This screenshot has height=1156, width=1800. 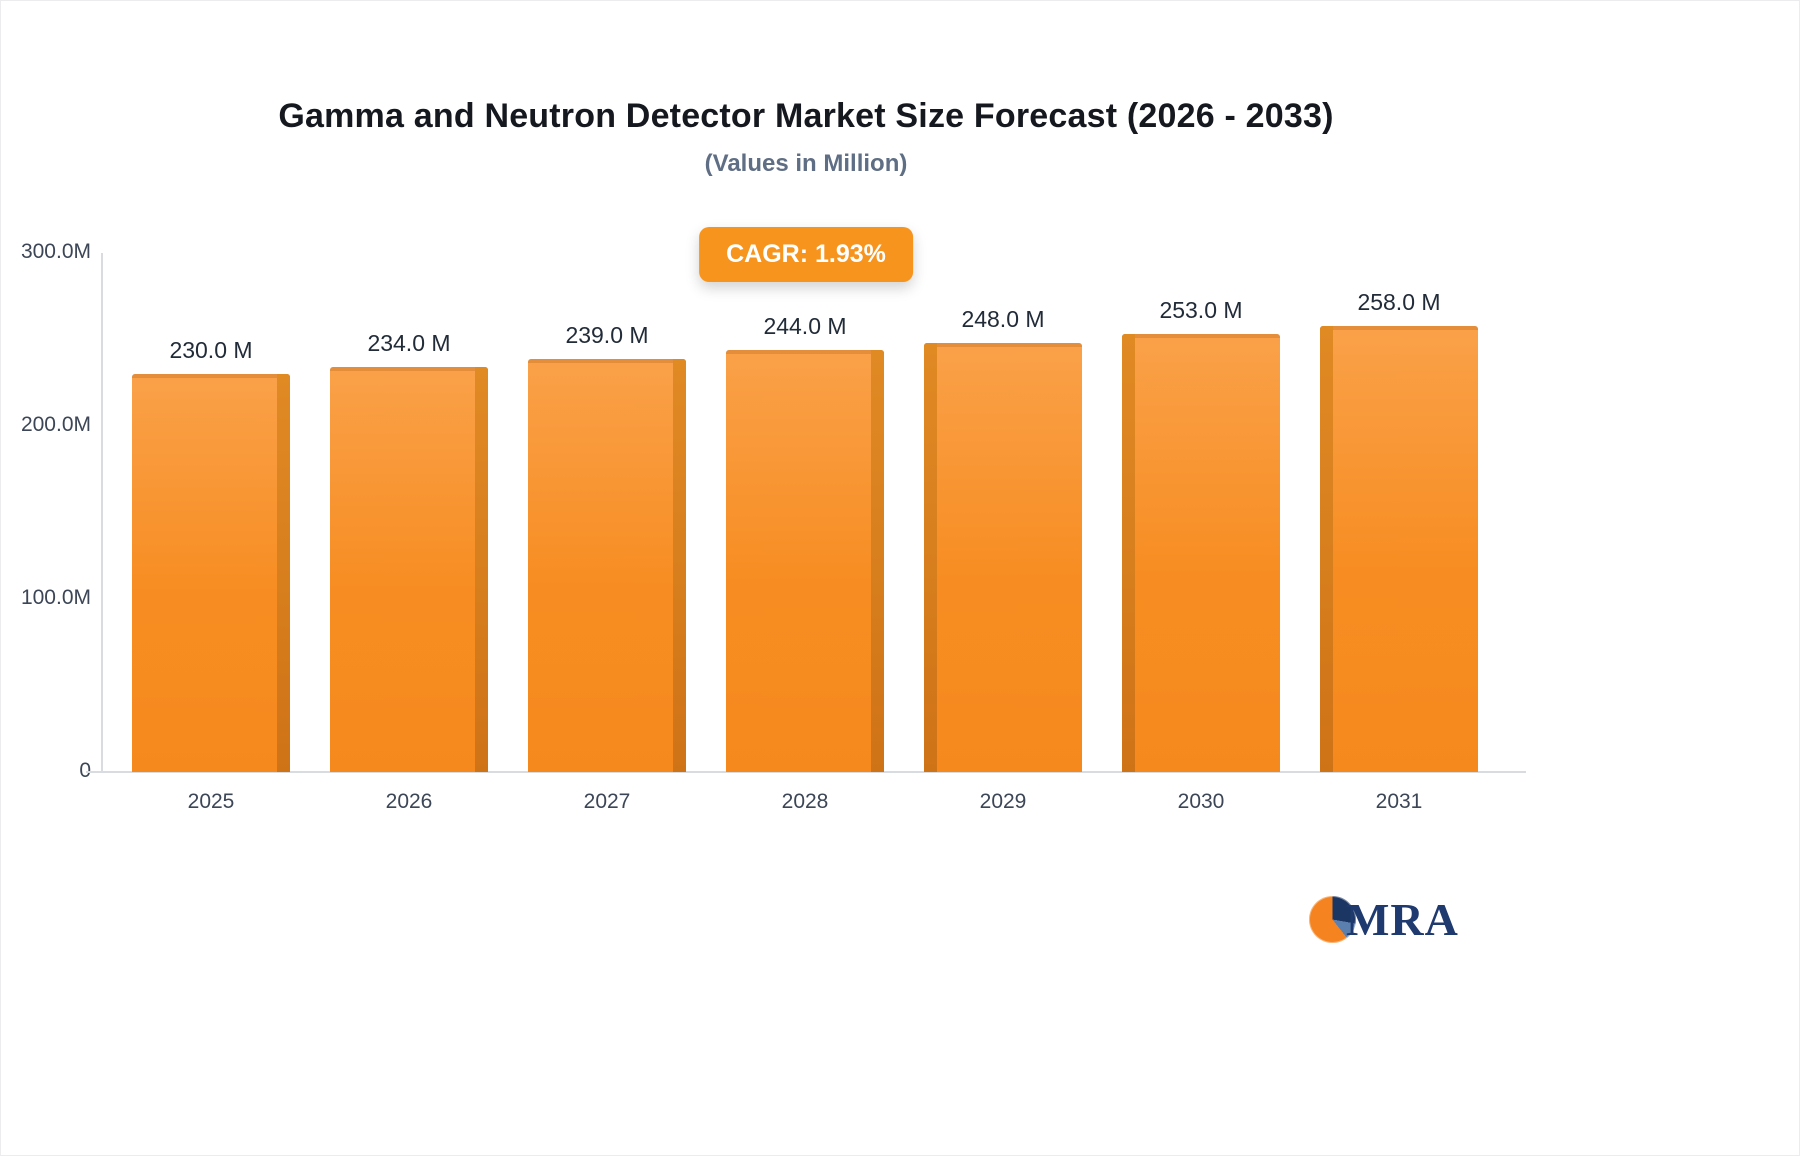 What do you see at coordinates (211, 350) in the screenshot?
I see `bar-value-label: 230.0 M` at bounding box center [211, 350].